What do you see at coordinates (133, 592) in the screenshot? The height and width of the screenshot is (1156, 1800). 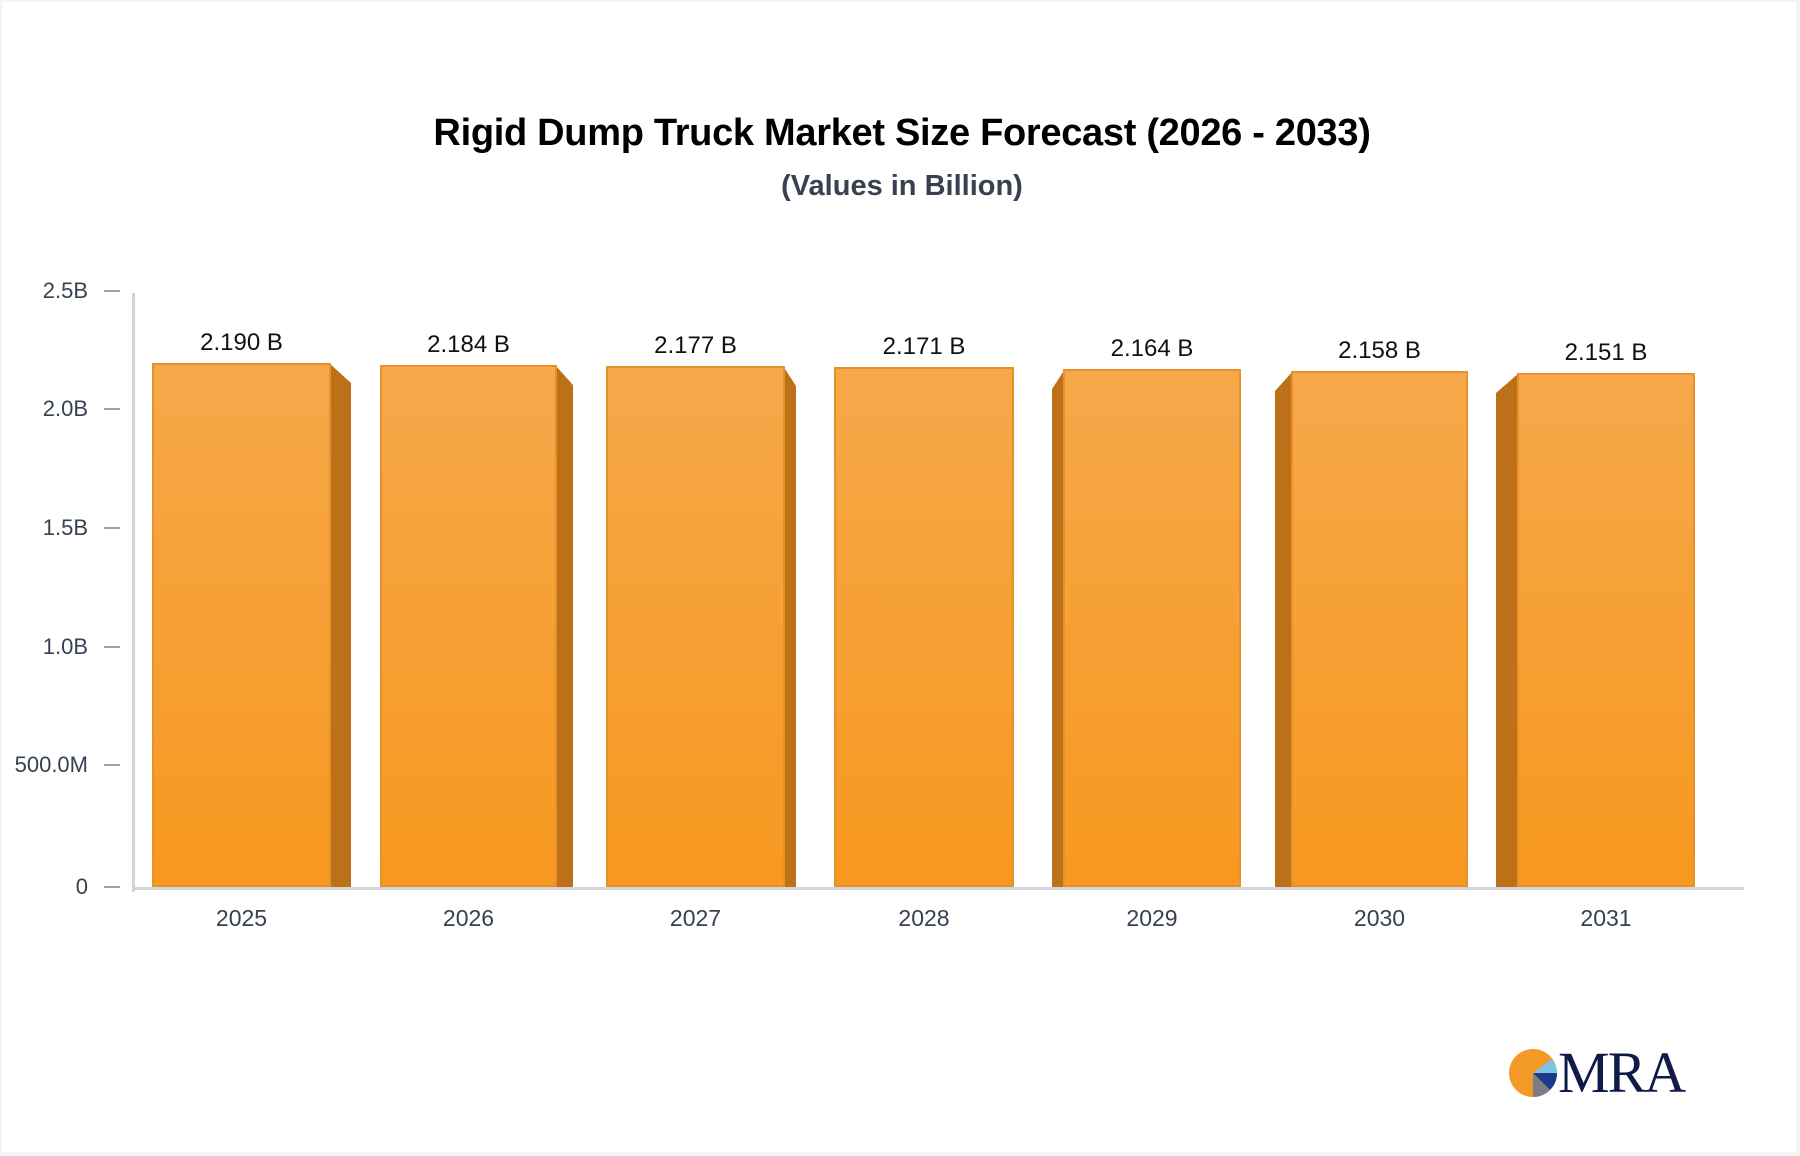 I see `y-axis-line` at bounding box center [133, 592].